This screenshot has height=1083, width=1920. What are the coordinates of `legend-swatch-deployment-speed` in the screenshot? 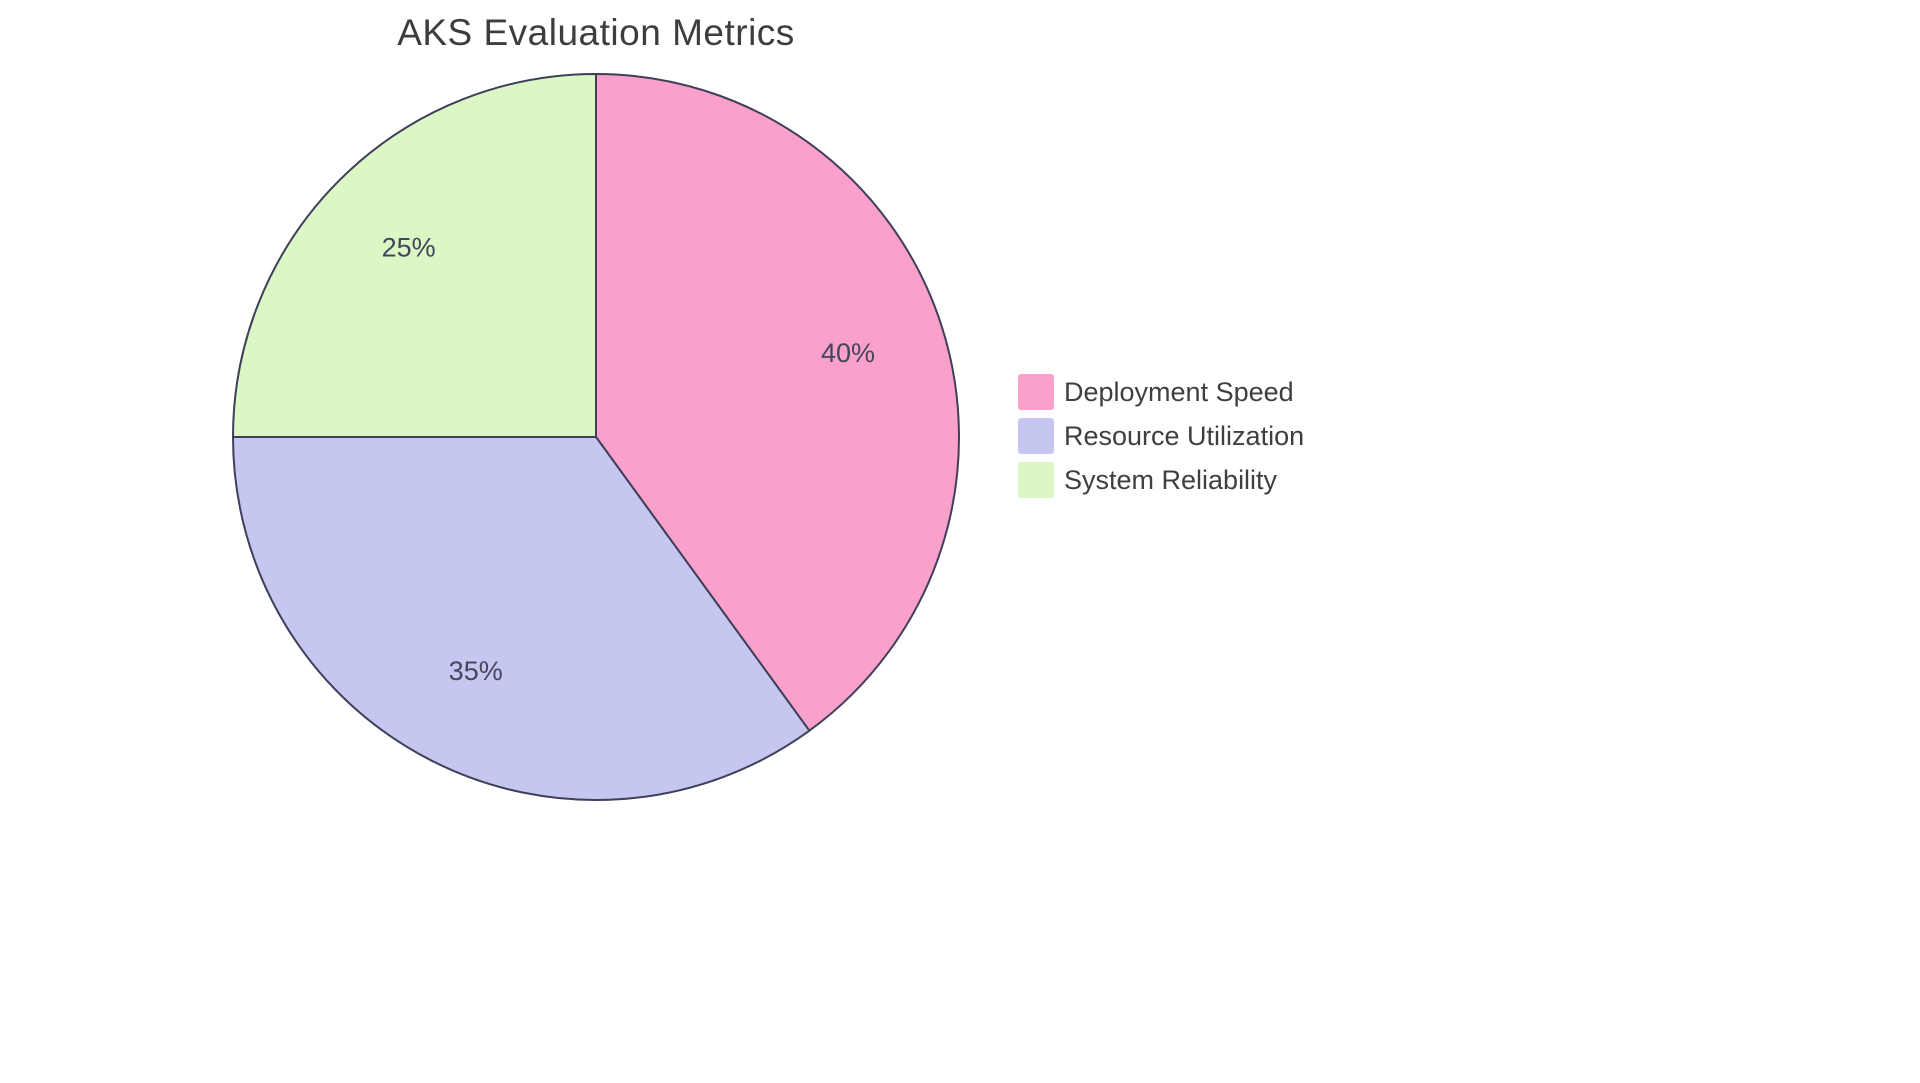 It's located at (1036, 392).